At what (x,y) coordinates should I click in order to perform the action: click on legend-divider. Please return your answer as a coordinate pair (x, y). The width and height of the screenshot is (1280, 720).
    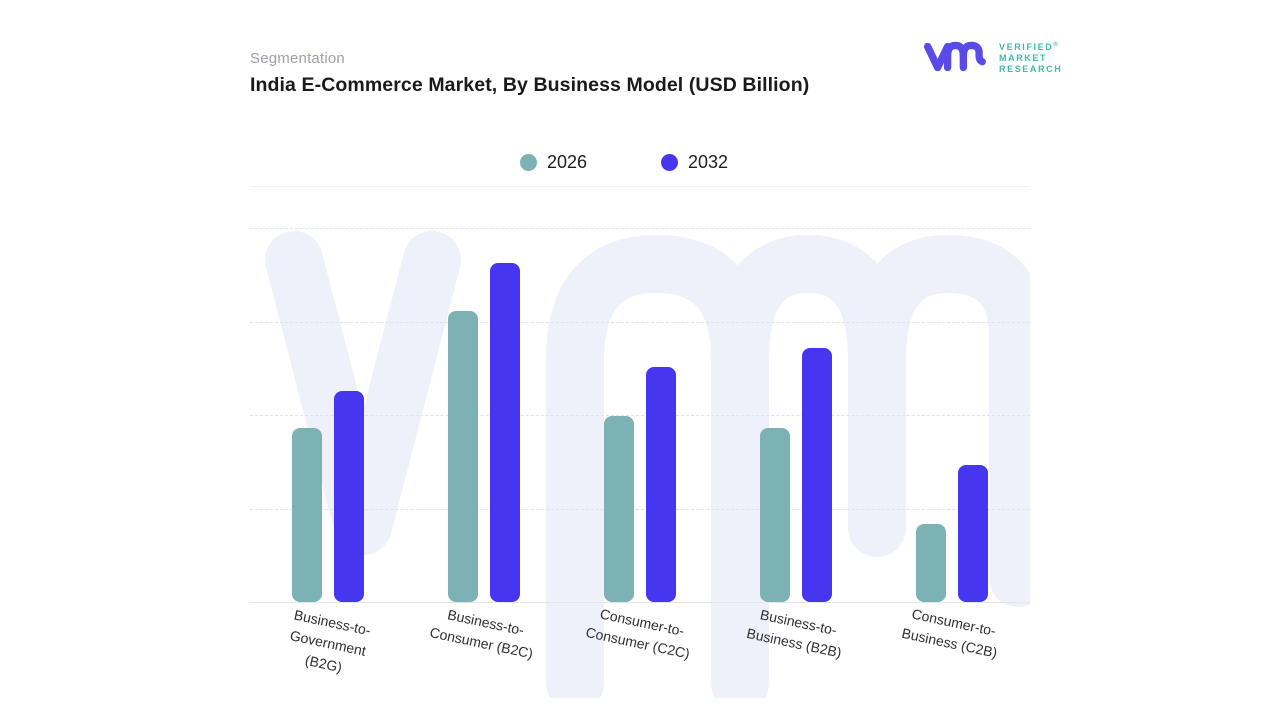
    Looking at the image, I should click on (640, 186).